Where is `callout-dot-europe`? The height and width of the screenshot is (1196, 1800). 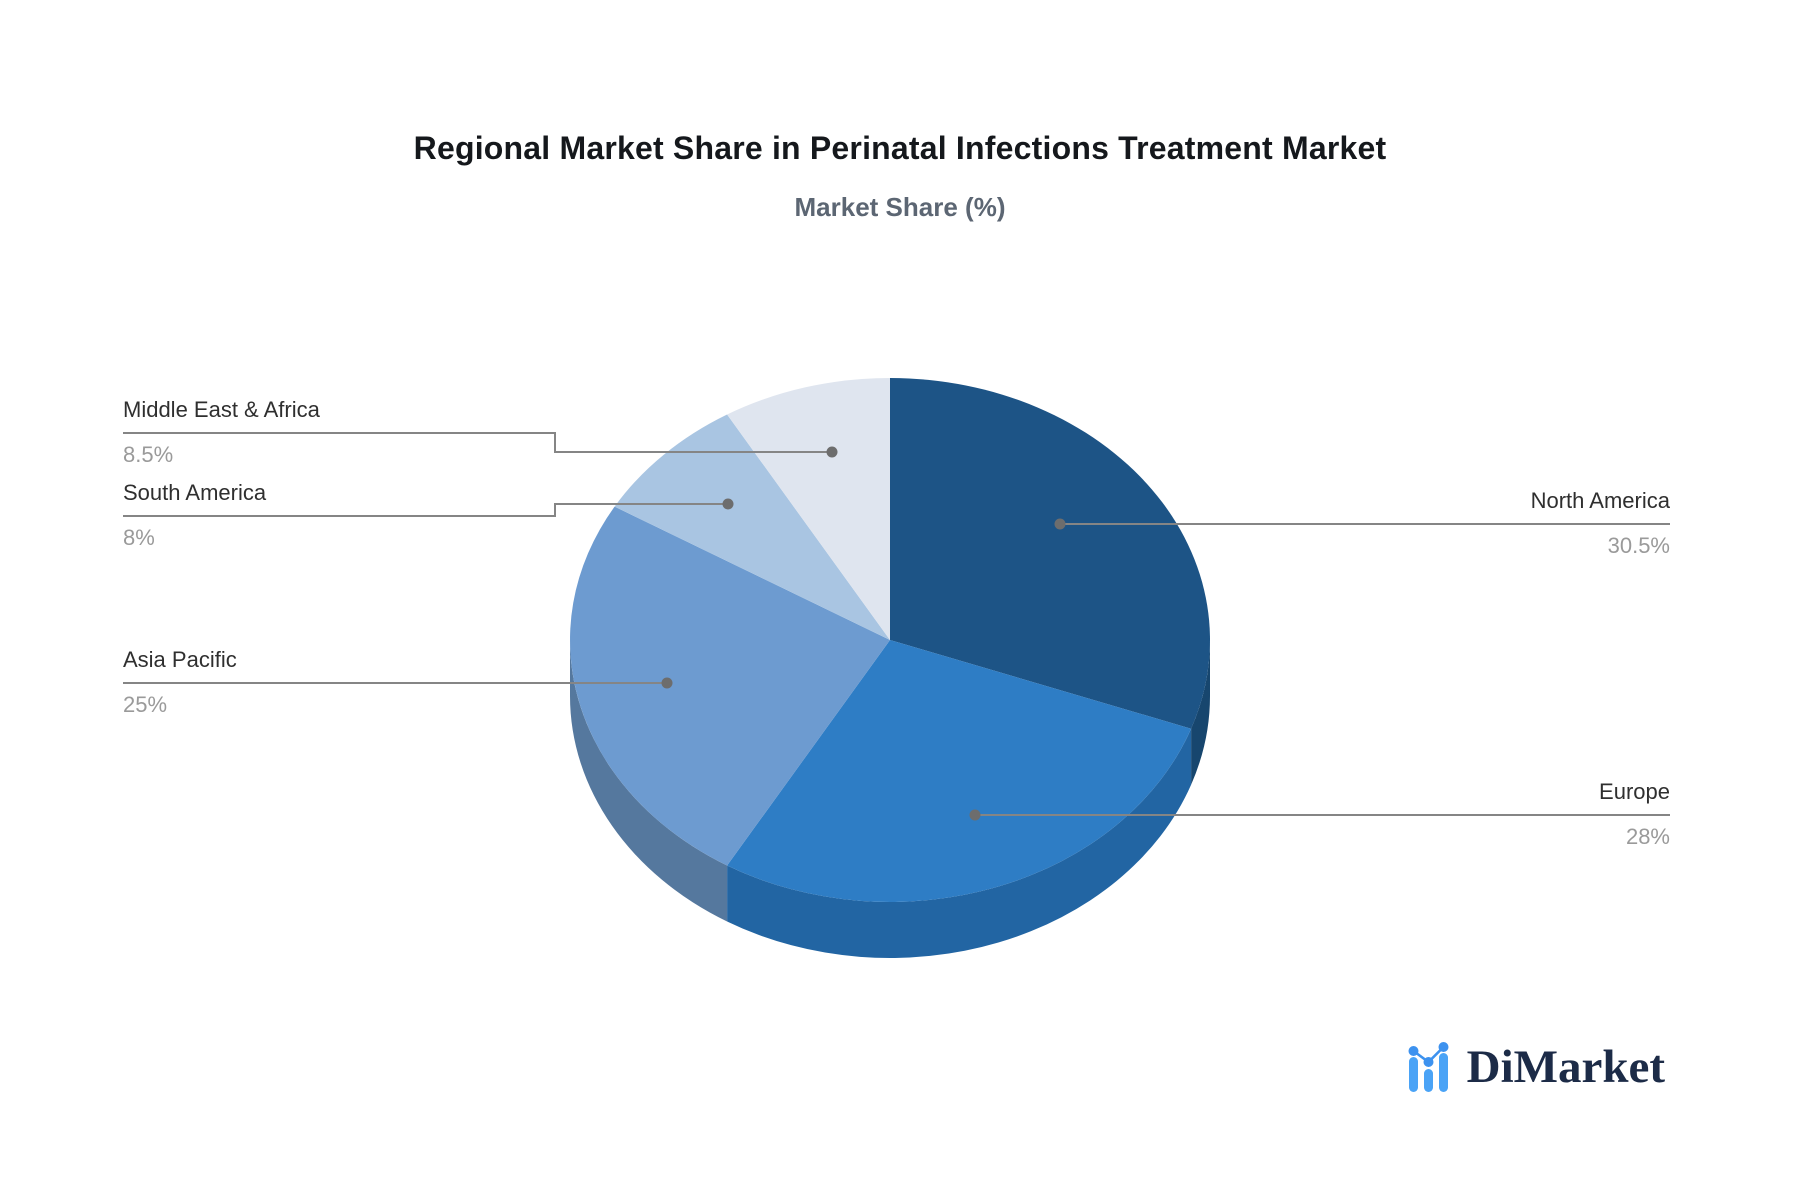
callout-dot-europe is located at coordinates (975, 815).